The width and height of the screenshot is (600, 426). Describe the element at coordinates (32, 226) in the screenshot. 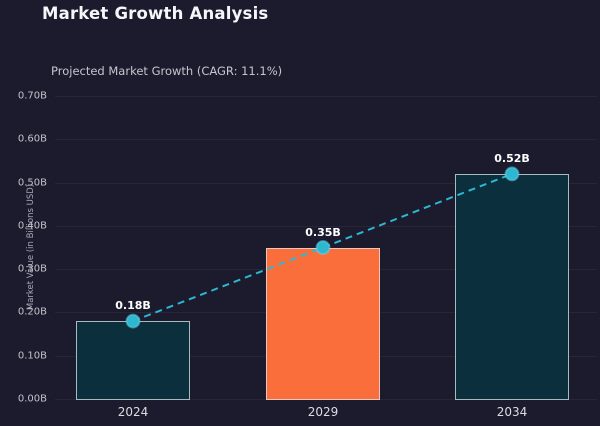

I see `y-tick-label: 0.40B` at that location.